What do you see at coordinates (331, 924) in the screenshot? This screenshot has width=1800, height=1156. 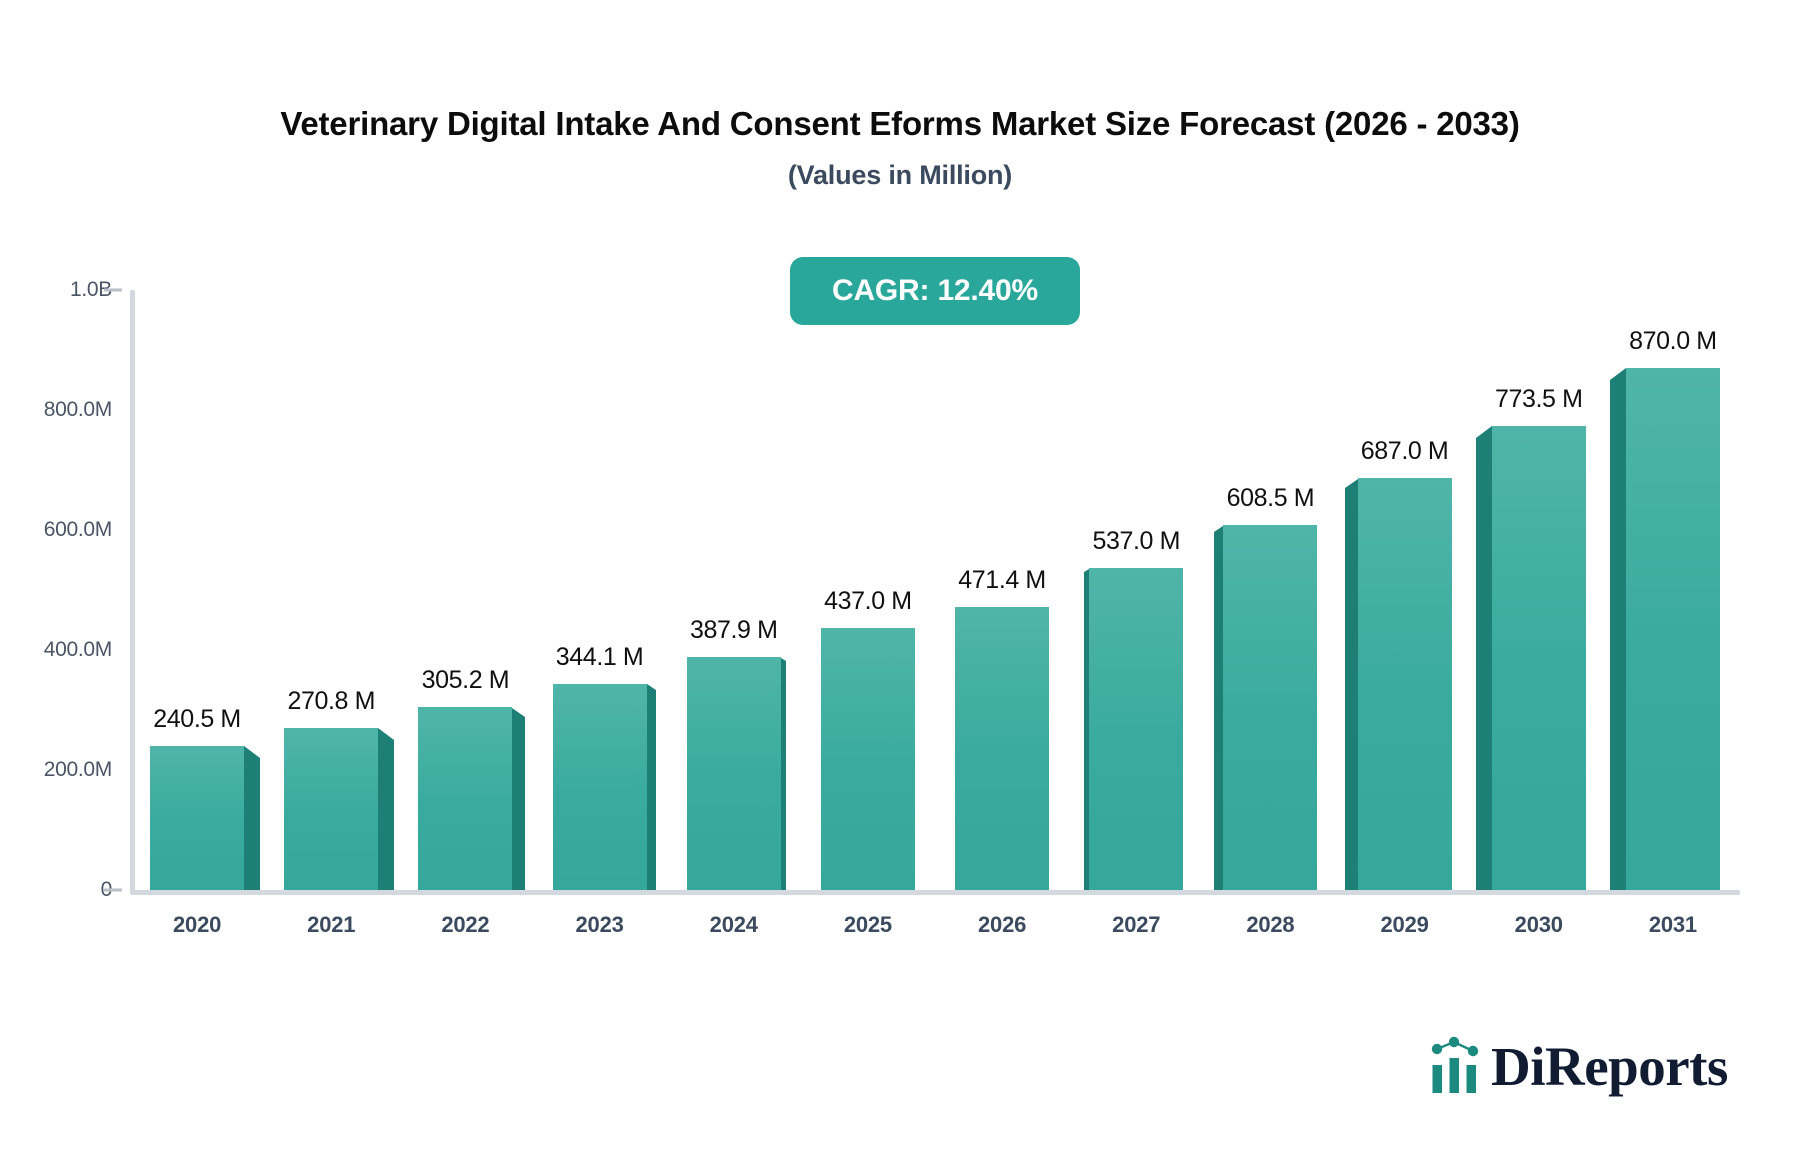 I see `x-tick-label: 2021` at bounding box center [331, 924].